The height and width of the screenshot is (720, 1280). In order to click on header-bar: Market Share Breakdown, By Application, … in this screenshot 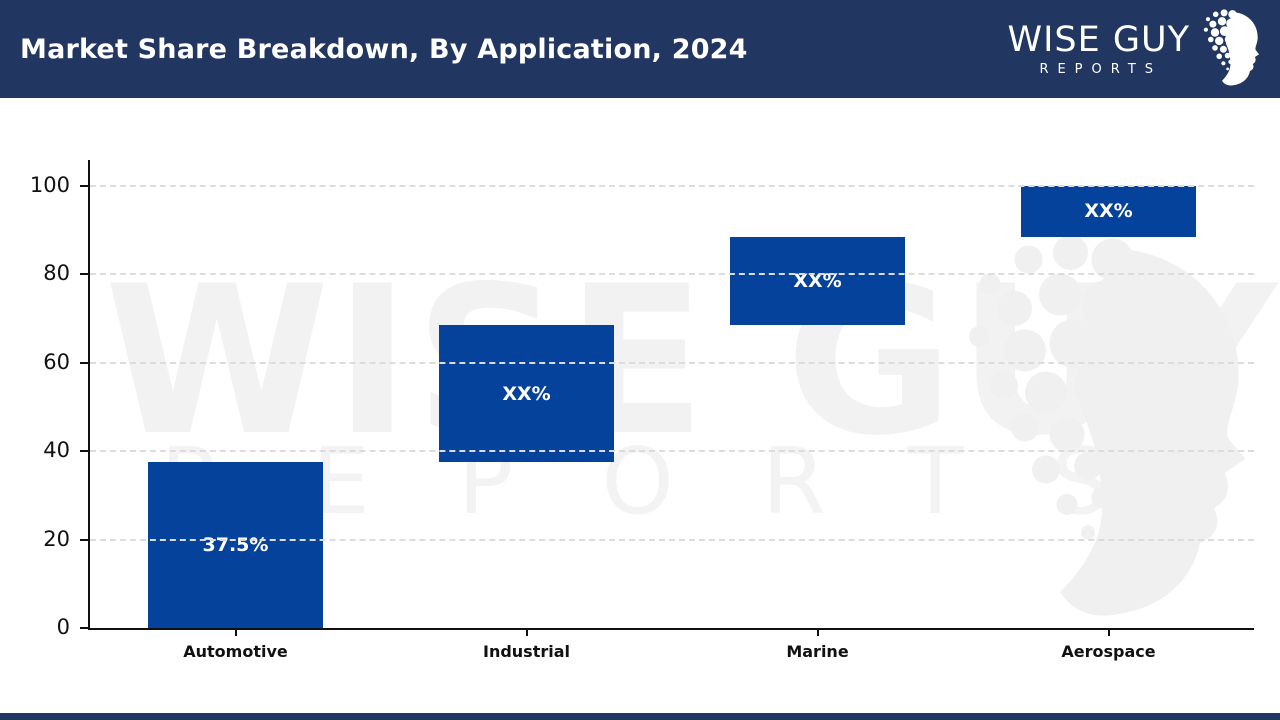, I will do `click(640, 49)`.